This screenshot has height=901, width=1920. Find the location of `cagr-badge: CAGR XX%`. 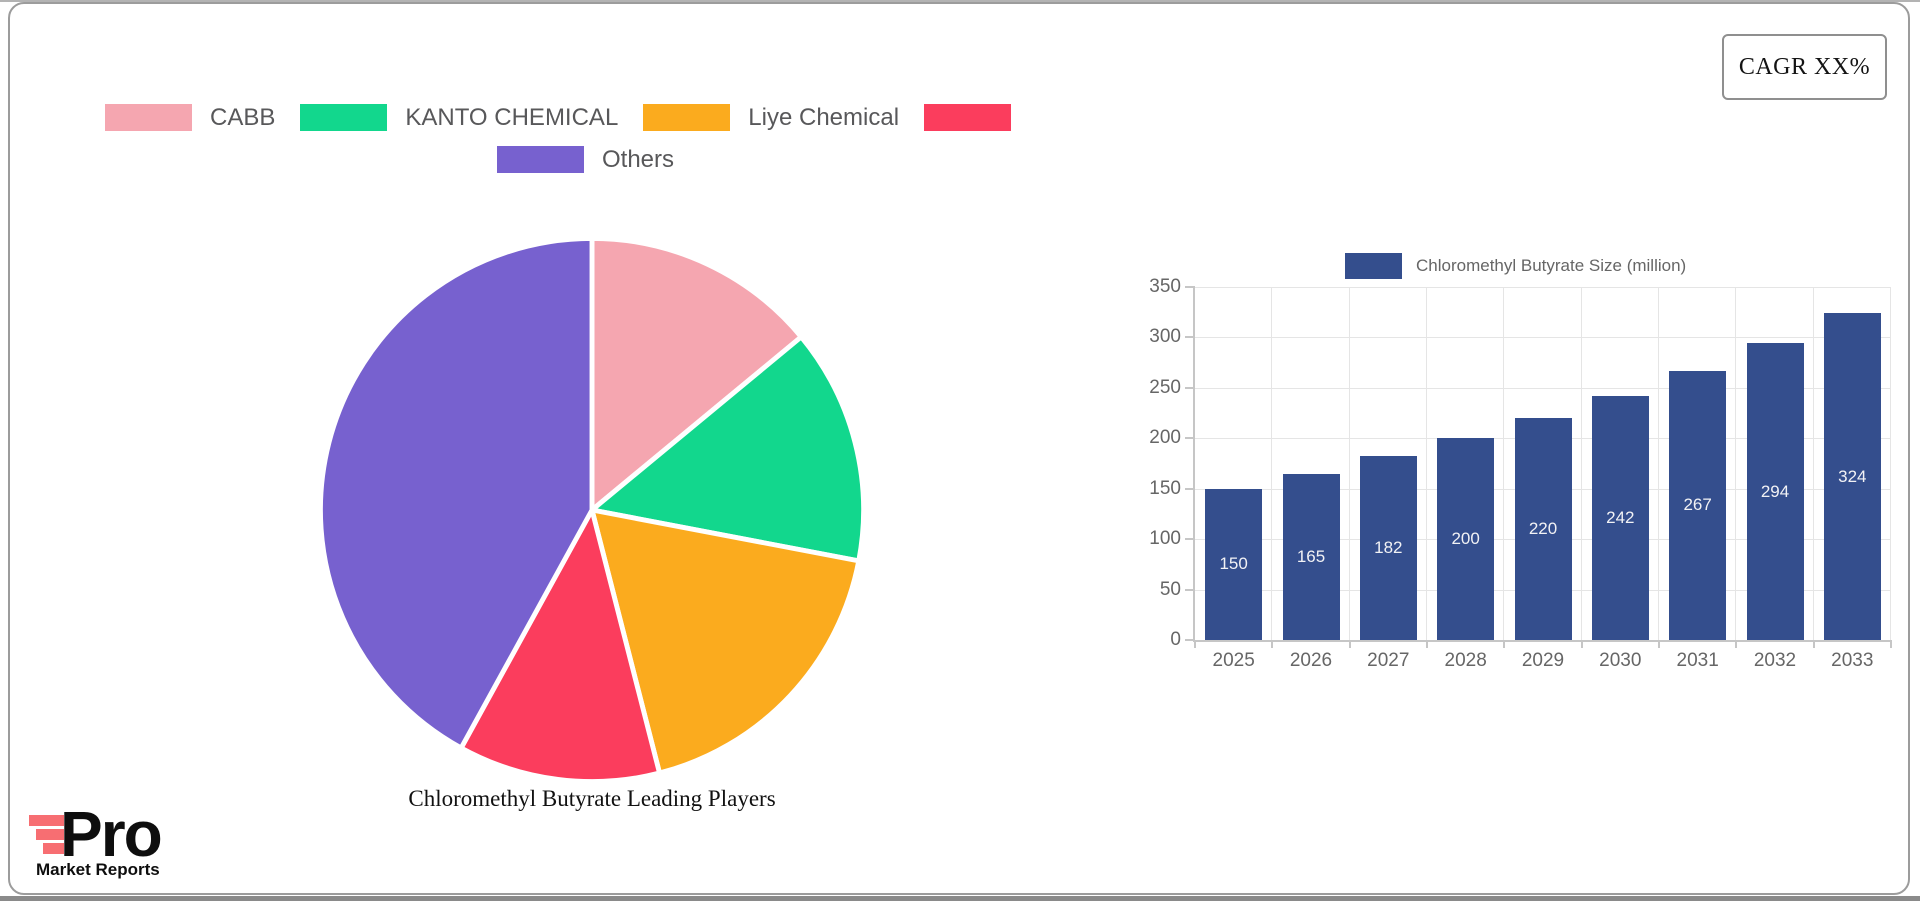

cagr-badge: CAGR XX% is located at coordinates (1804, 67).